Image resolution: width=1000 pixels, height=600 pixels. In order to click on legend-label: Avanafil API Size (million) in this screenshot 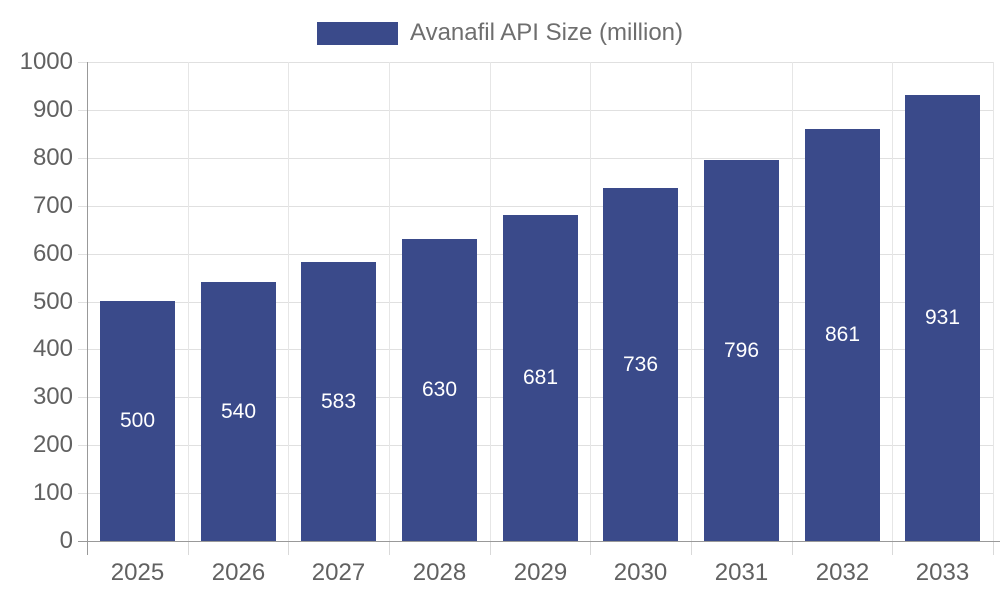, I will do `click(546, 32)`.